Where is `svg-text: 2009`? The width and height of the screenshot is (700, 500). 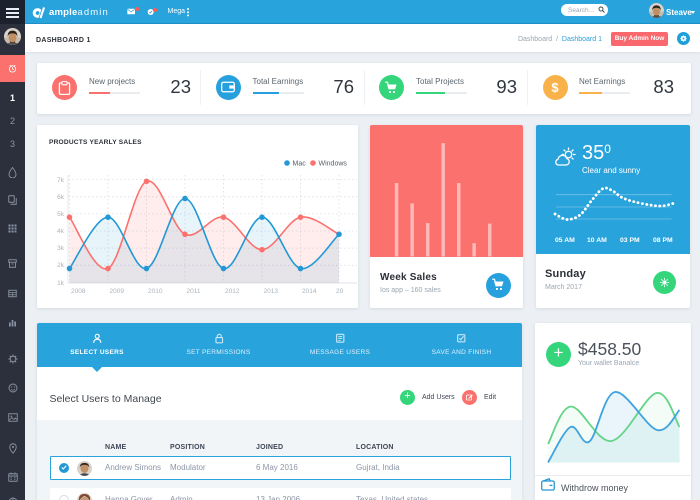 svg-text: 2009 is located at coordinates (116, 291).